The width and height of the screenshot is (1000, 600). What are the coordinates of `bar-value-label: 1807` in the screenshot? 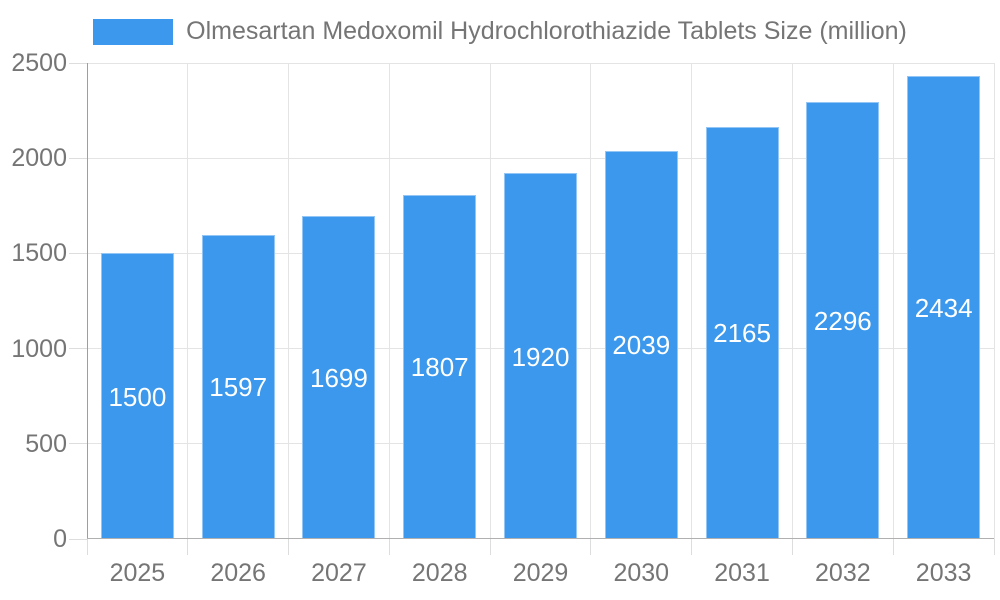 It's located at (439, 367).